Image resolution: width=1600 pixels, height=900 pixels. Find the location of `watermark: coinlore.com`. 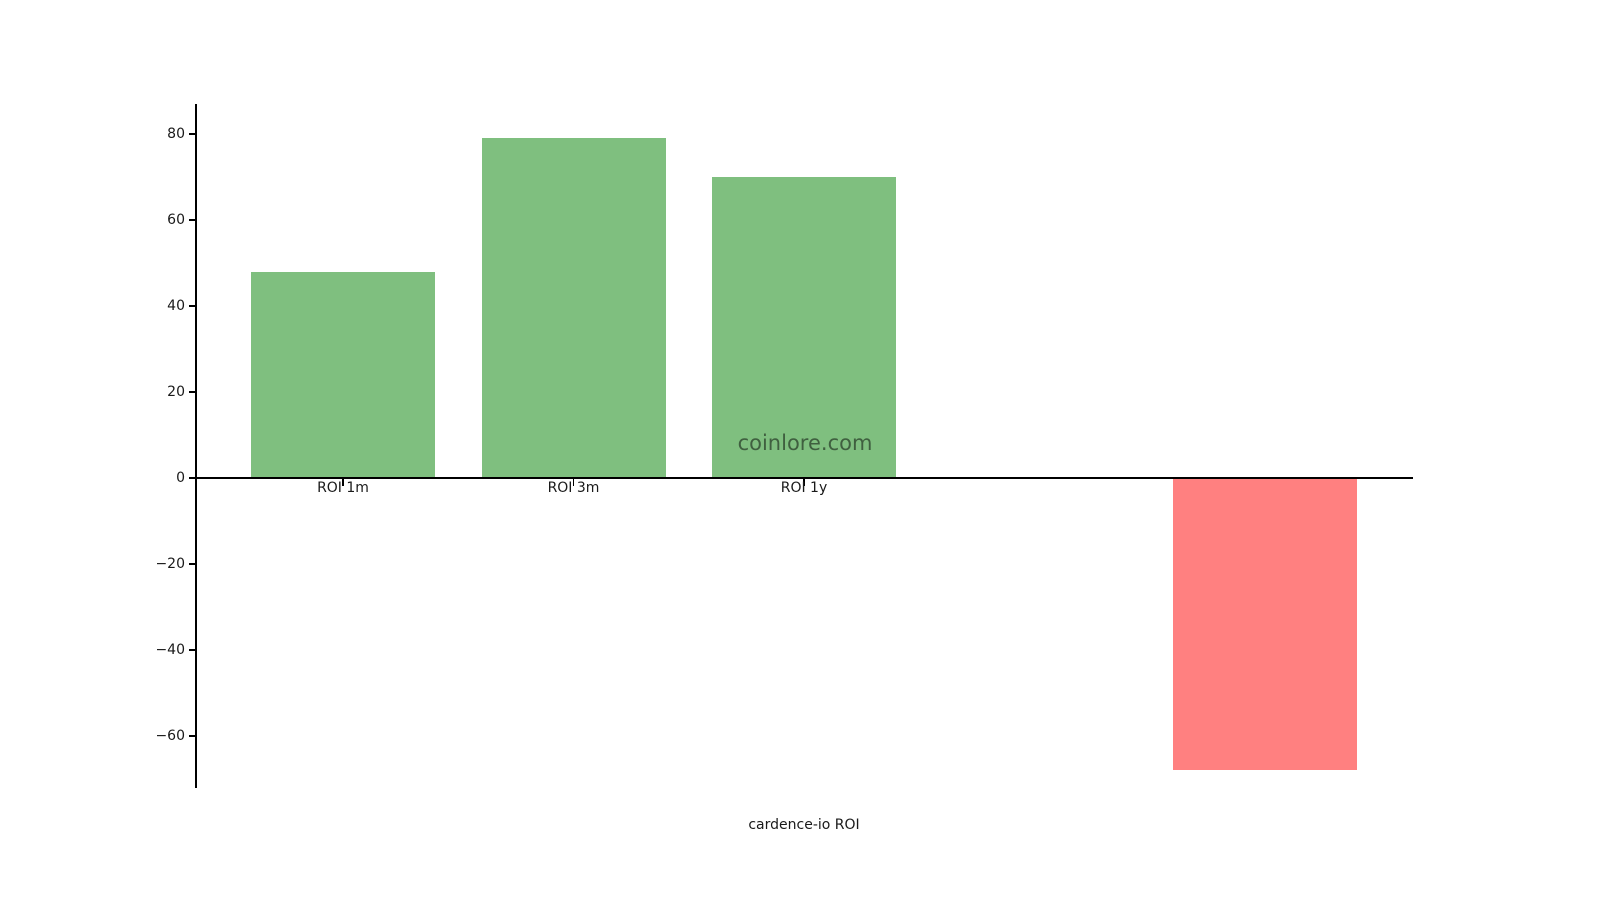

watermark: coinlore.com is located at coordinates (805, 443).